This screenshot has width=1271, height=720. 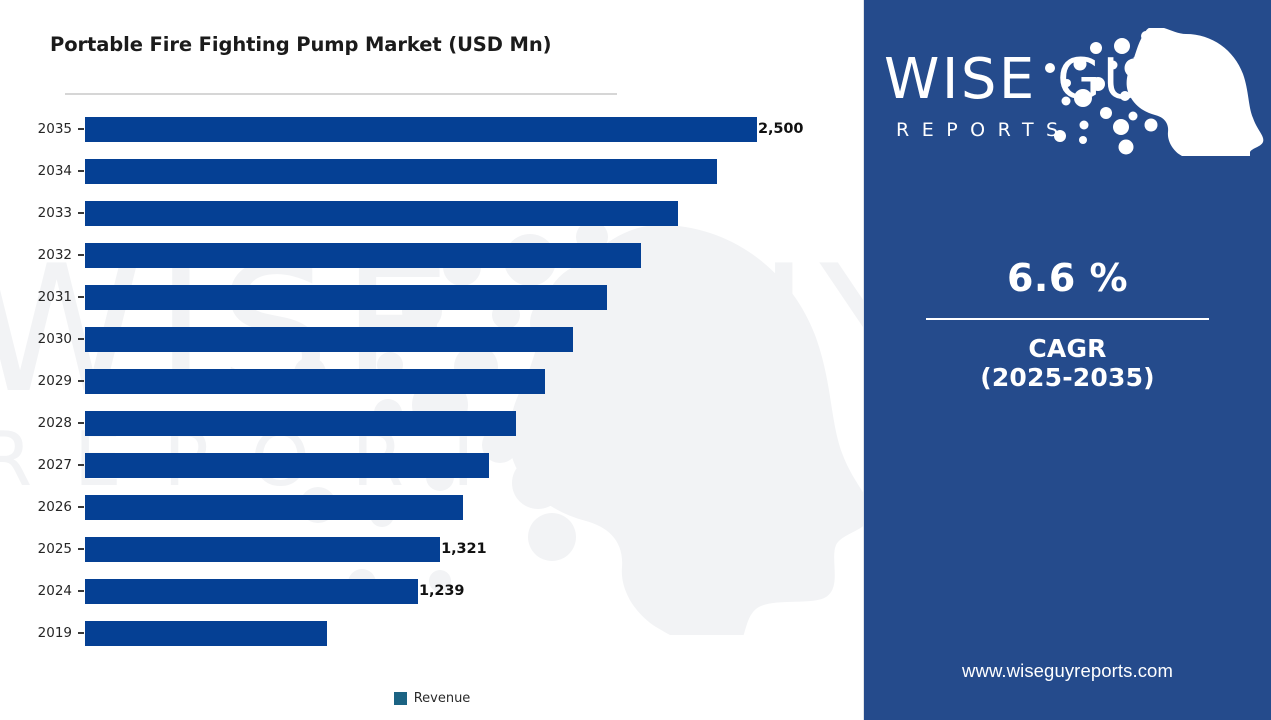 I want to click on wiseguy-logo: WISE GUY REPORTS, so click(x=1067, y=91).